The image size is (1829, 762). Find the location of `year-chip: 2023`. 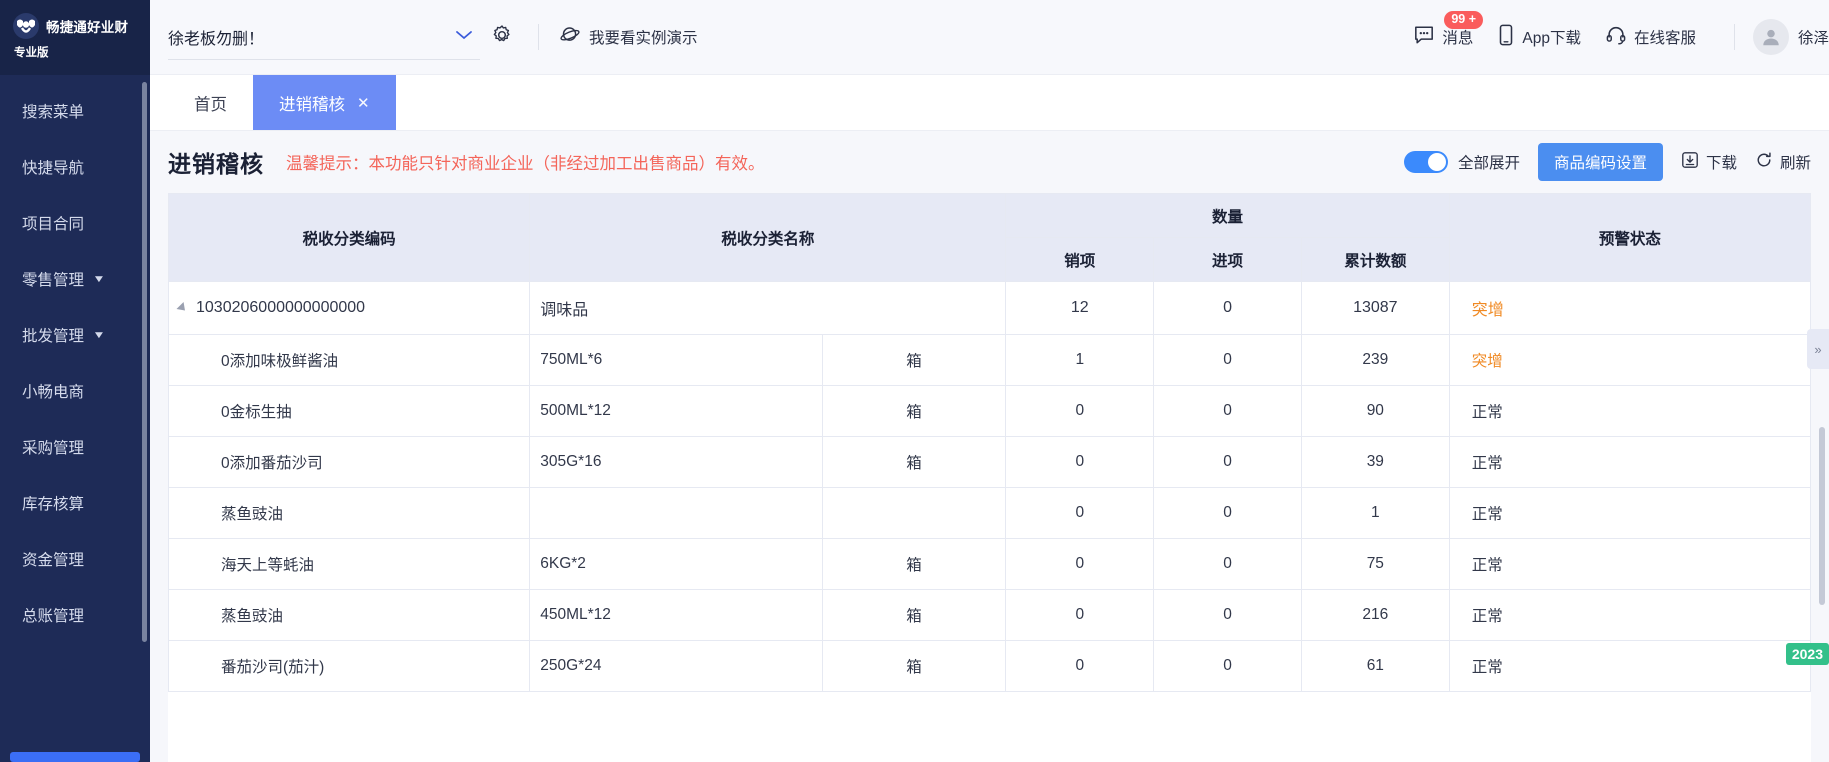

year-chip: 2023 is located at coordinates (1807, 654).